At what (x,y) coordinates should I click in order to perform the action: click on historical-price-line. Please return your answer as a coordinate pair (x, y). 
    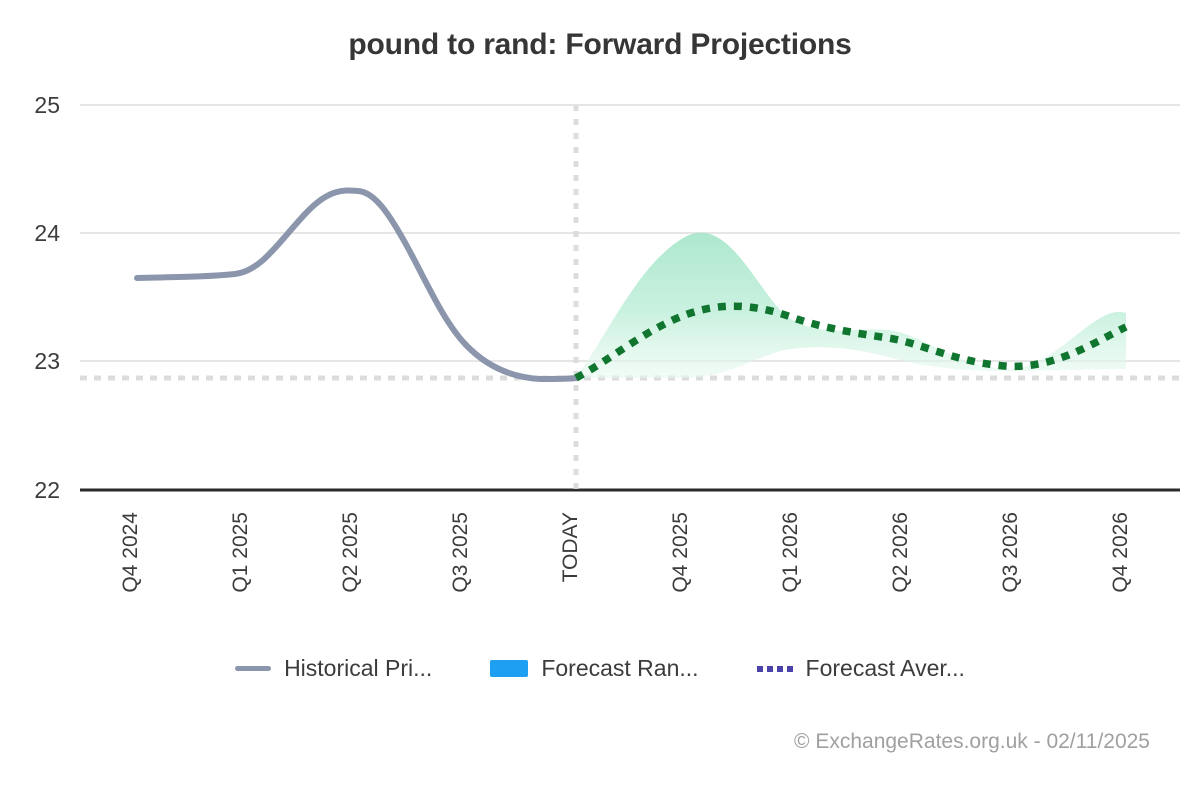
    Looking at the image, I should click on (356, 284).